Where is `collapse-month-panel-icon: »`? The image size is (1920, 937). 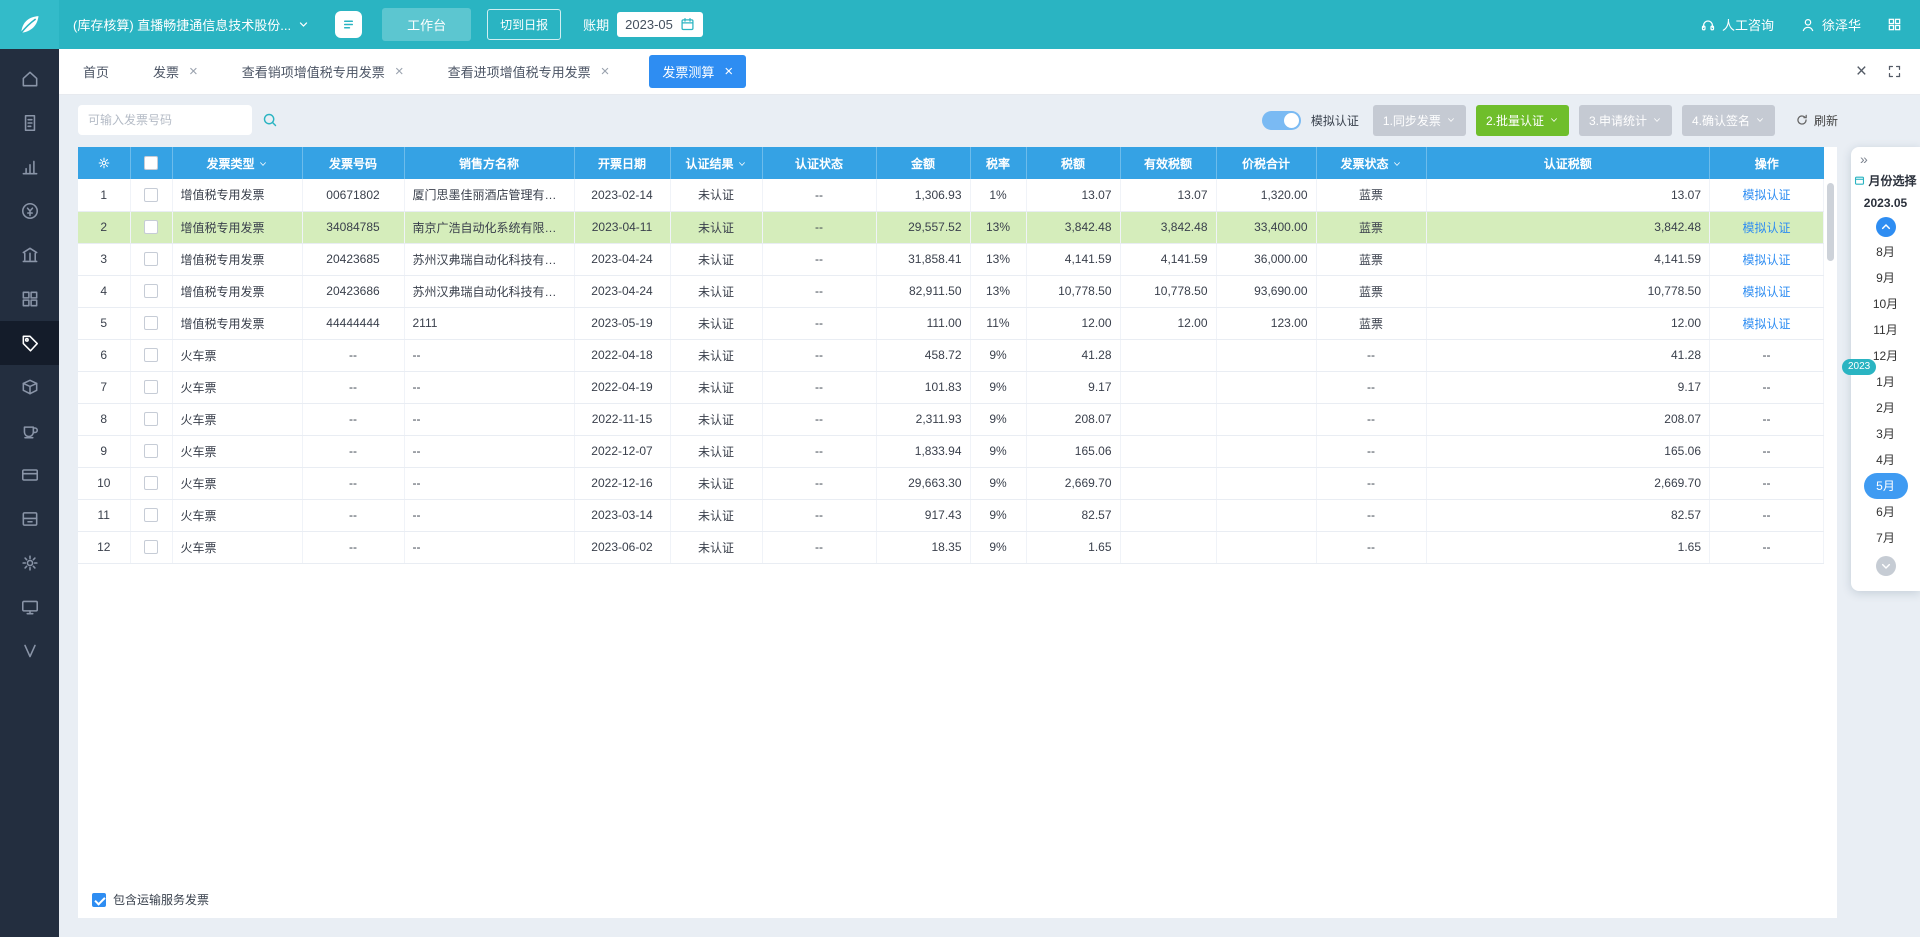
collapse-month-panel-icon: » is located at coordinates (1864, 159).